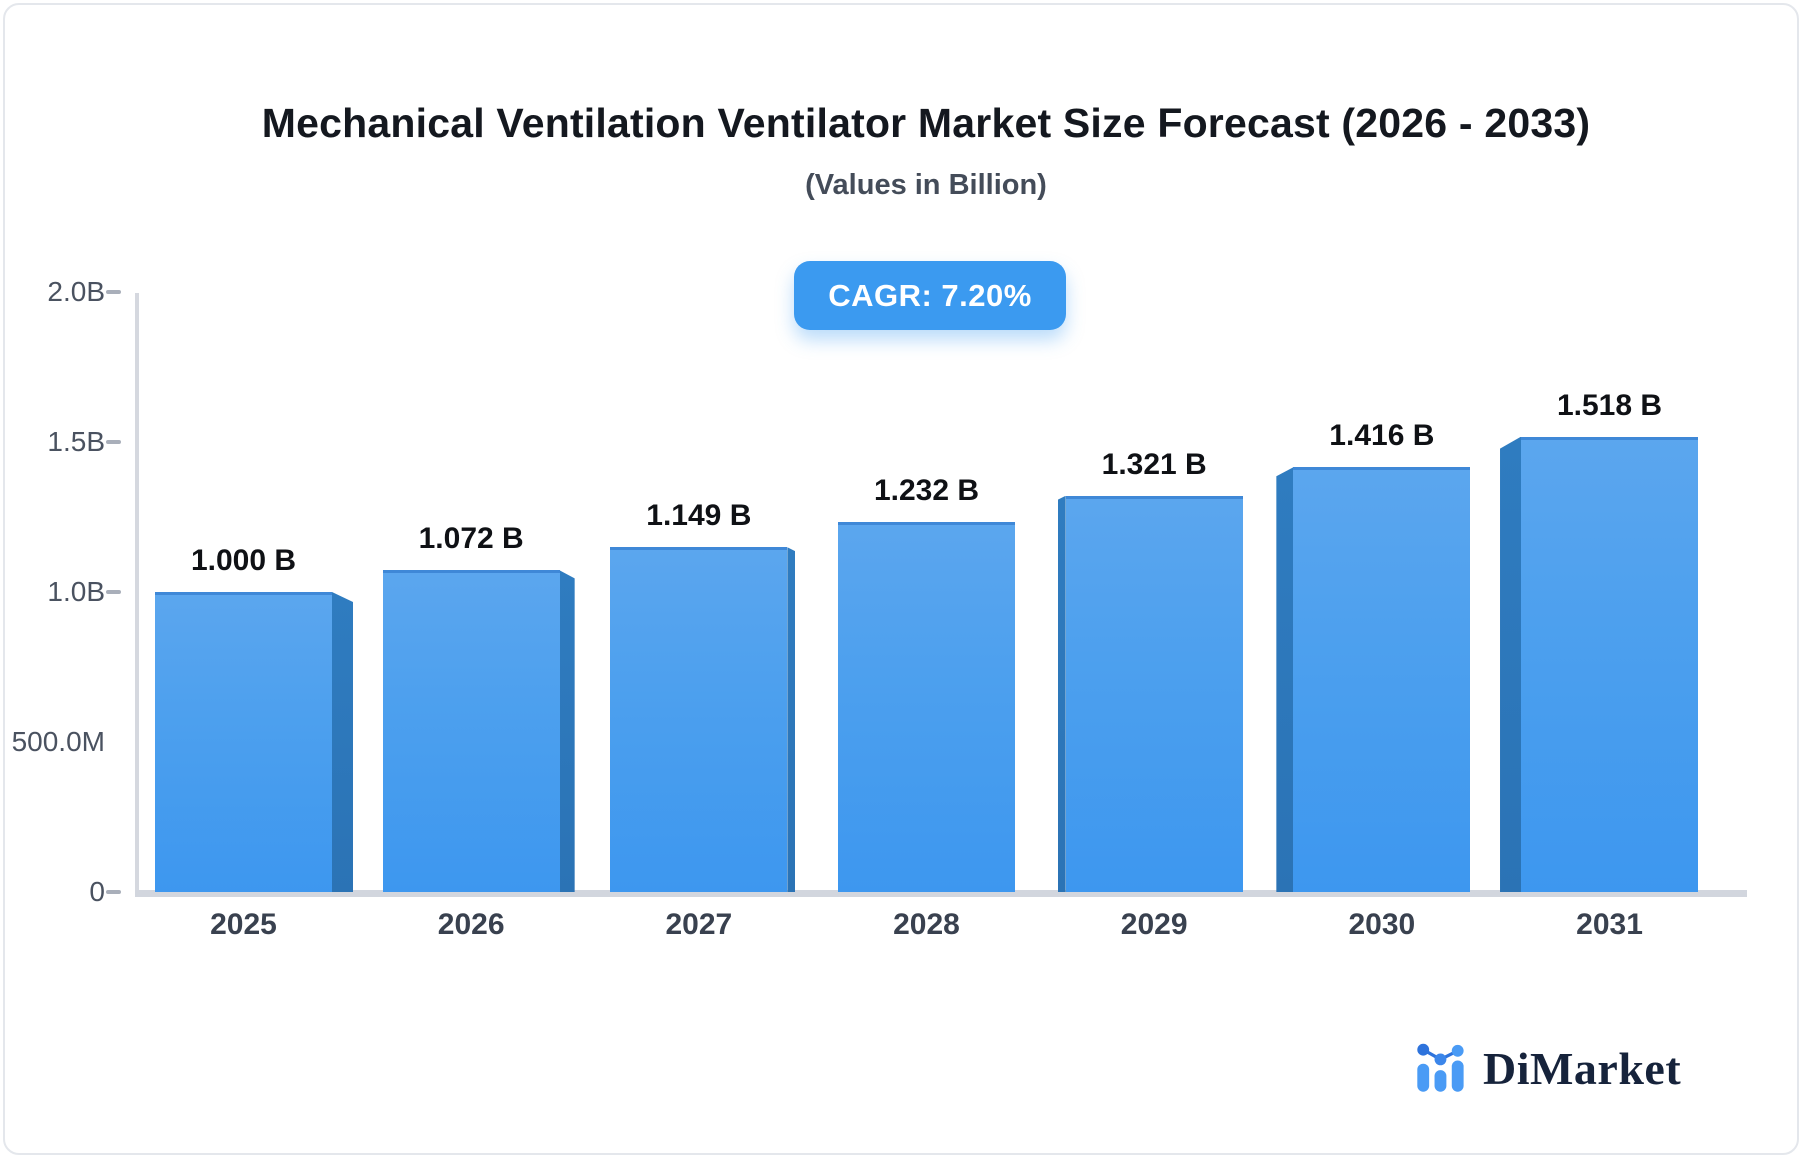 The height and width of the screenshot is (1156, 1800). Describe the element at coordinates (699, 516) in the screenshot. I see `bar-value-label: 1.149 B` at that location.